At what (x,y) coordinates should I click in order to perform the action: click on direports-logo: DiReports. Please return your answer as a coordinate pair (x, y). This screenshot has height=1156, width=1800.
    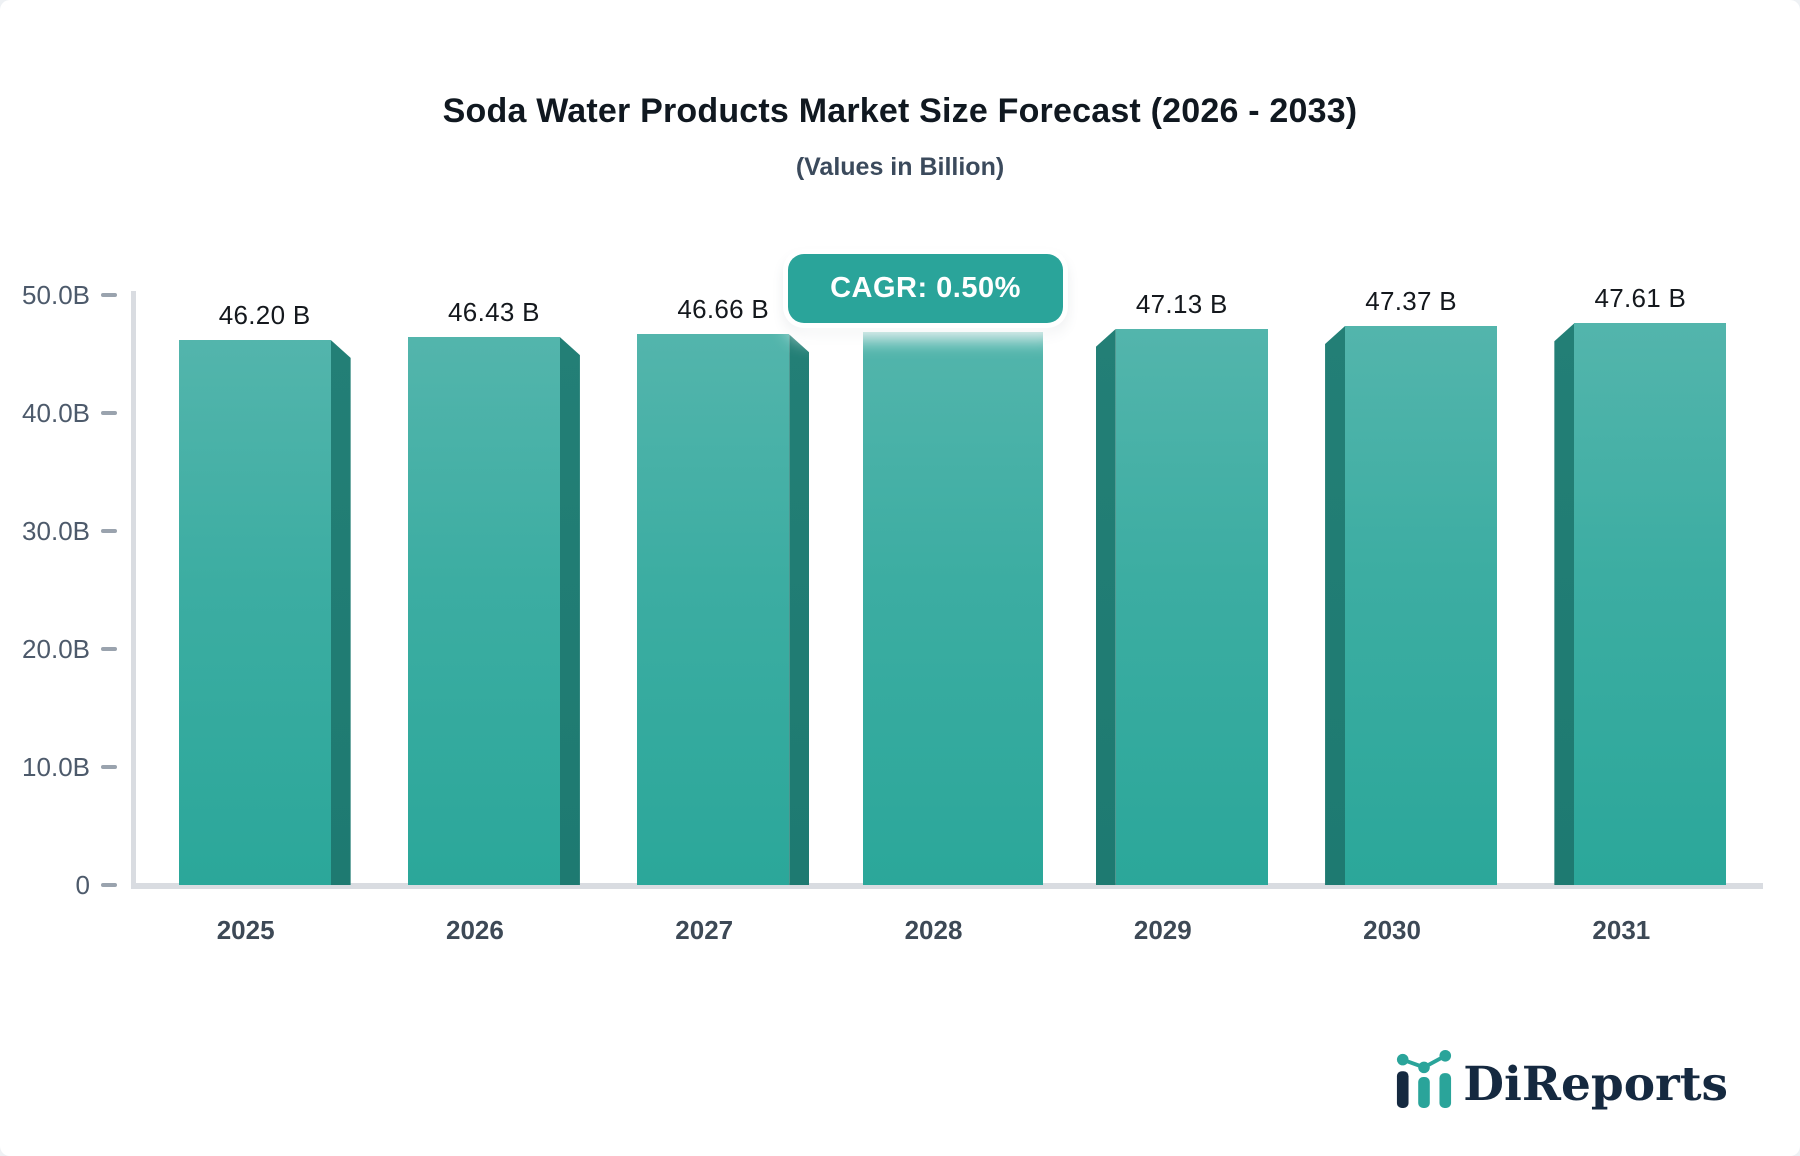
    Looking at the image, I should click on (1561, 1078).